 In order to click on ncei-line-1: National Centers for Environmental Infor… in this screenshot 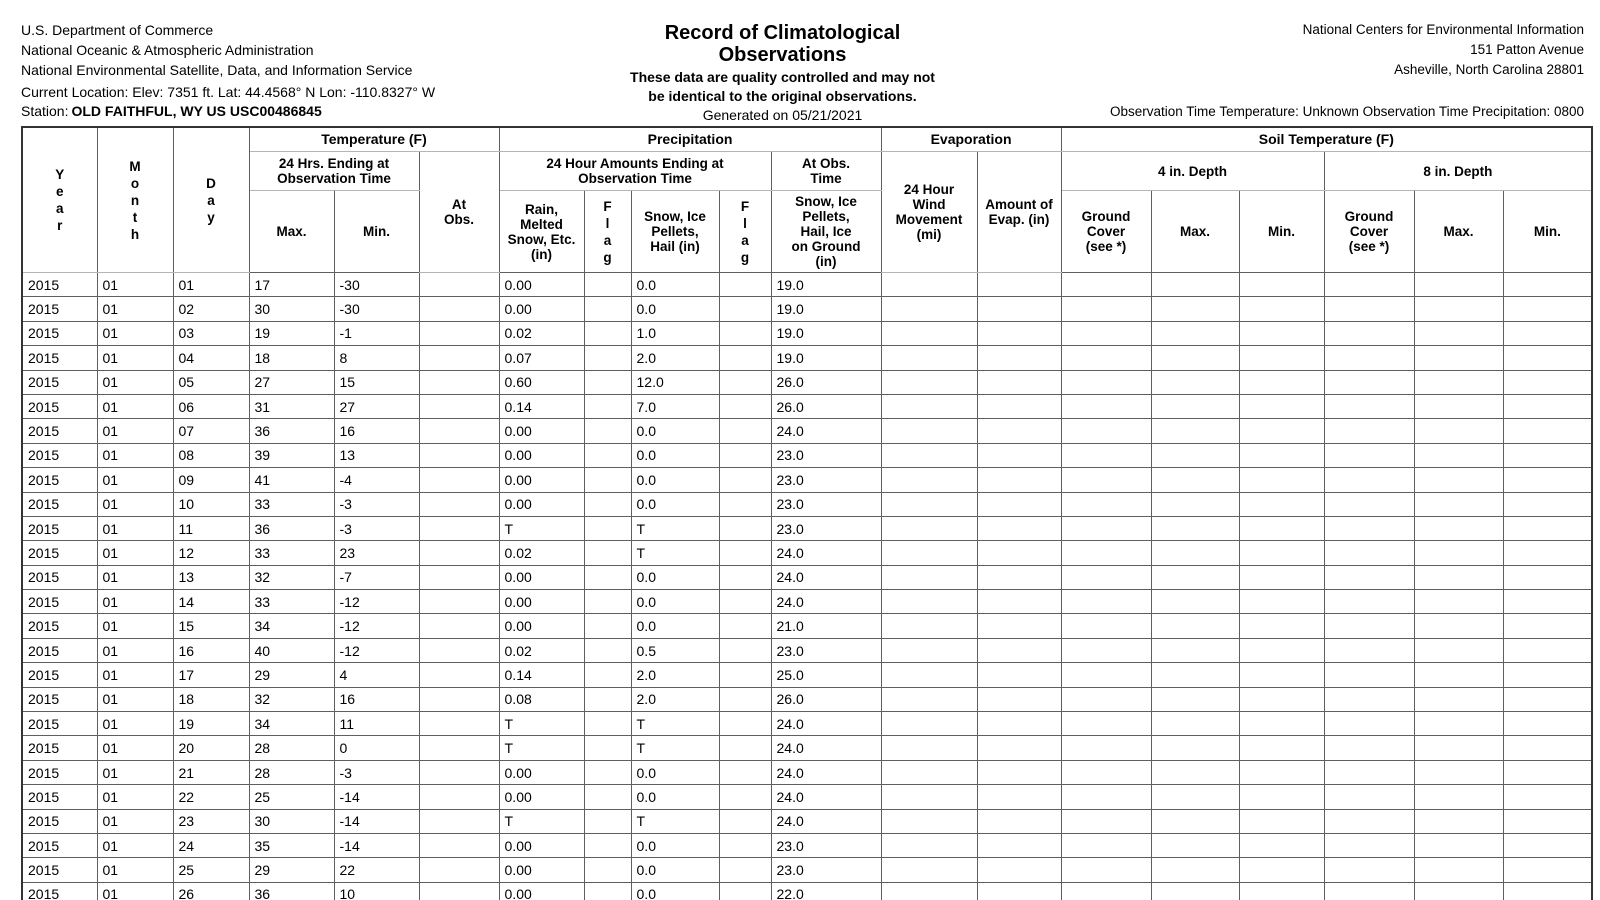, I will do `click(1443, 29)`.